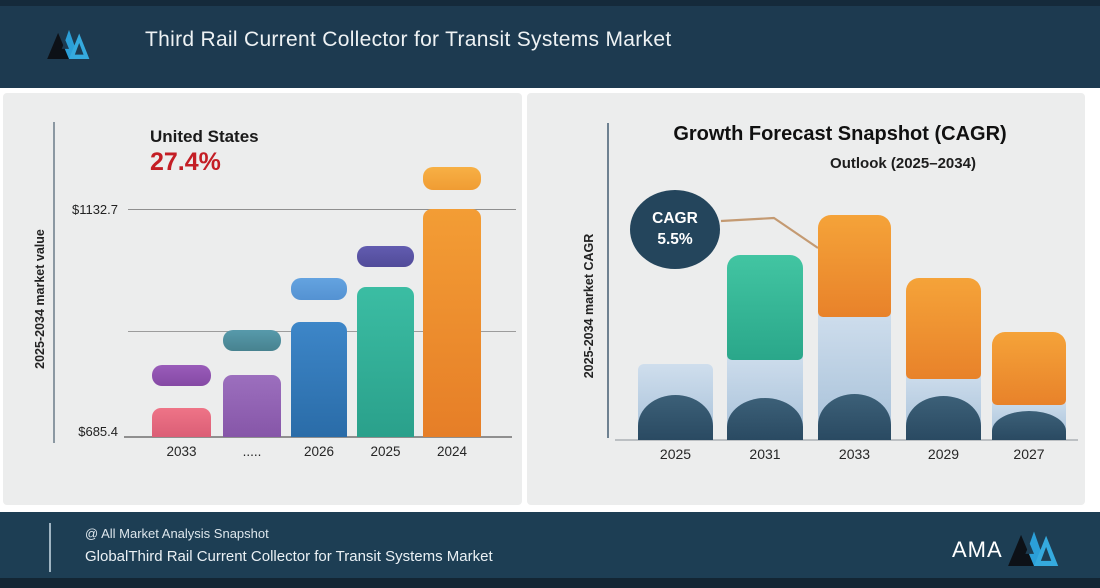 This screenshot has height=588, width=1100. Describe the element at coordinates (550, 583) in the screenshot. I see `footer-bottom-strip` at that location.